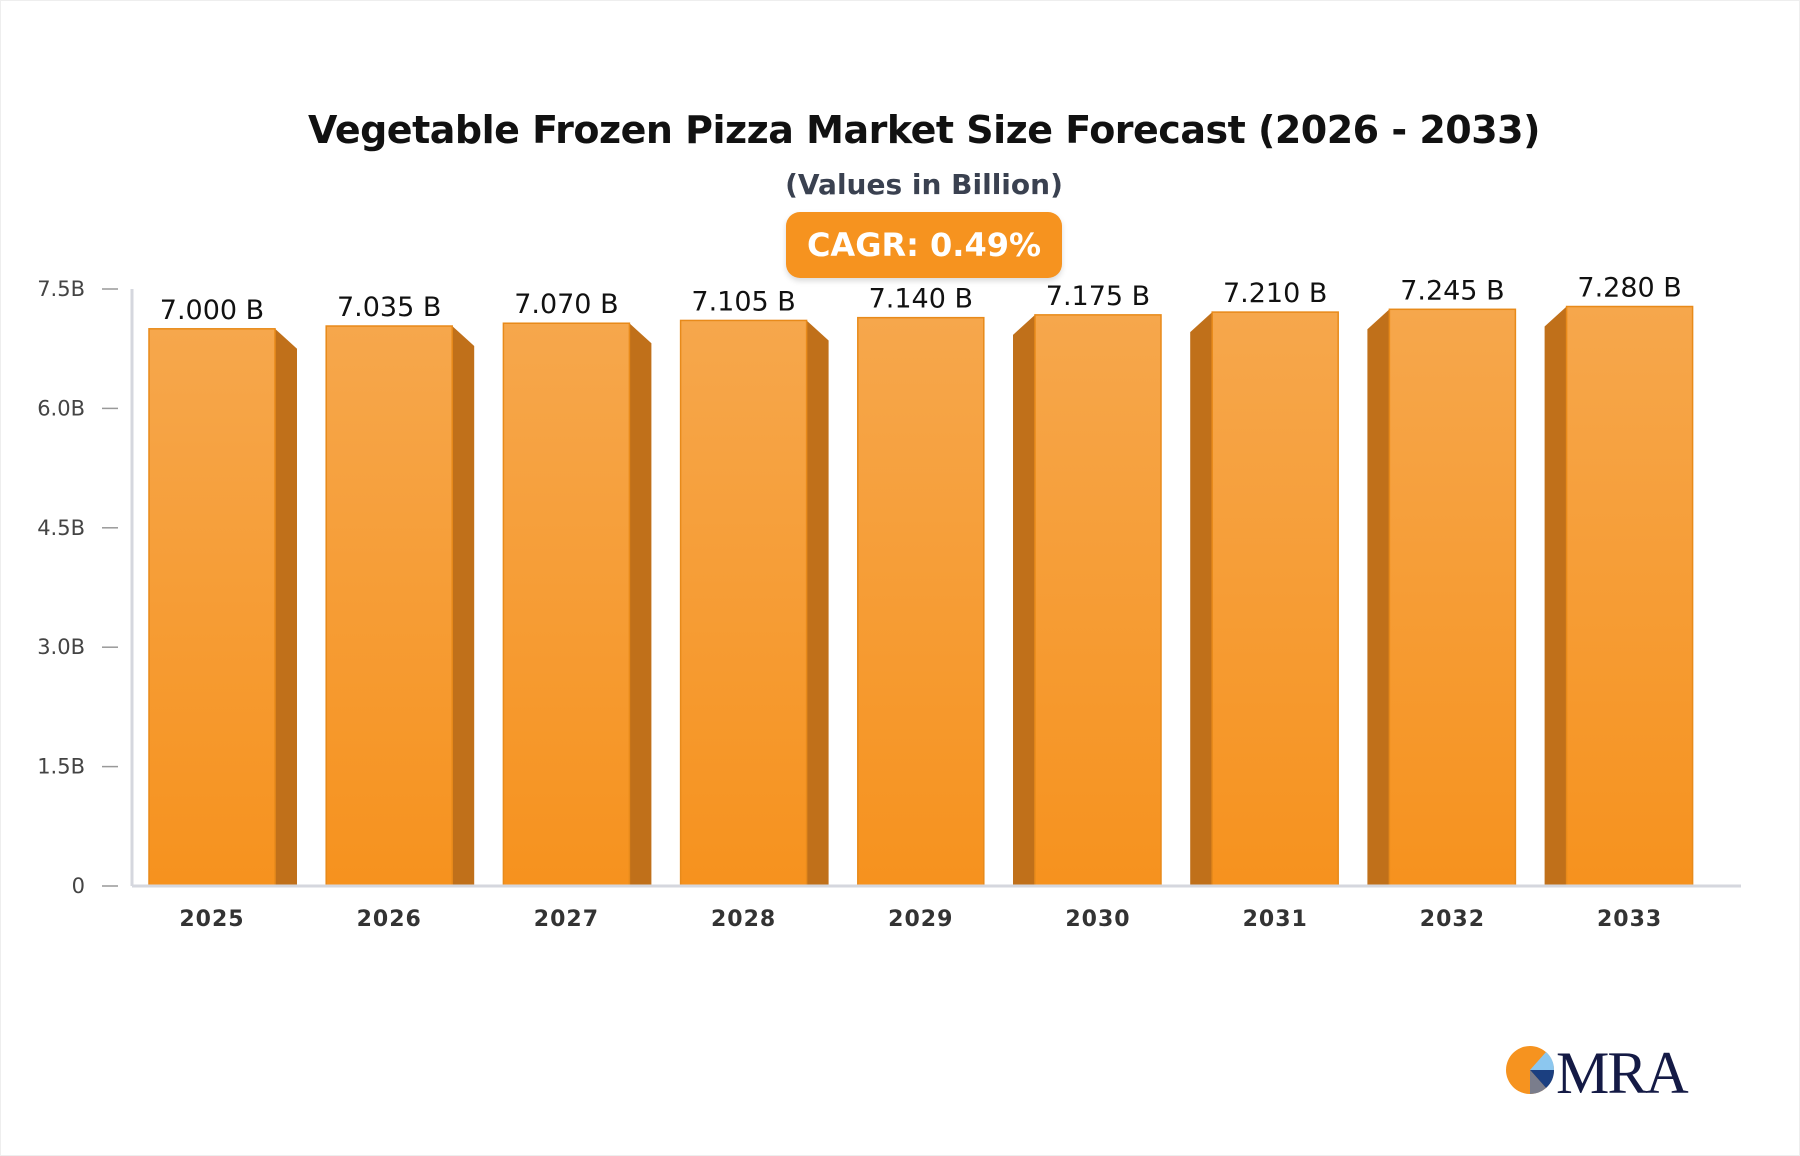 Image resolution: width=1800 pixels, height=1156 pixels. I want to click on x-tick-label: 2029, so click(920, 919).